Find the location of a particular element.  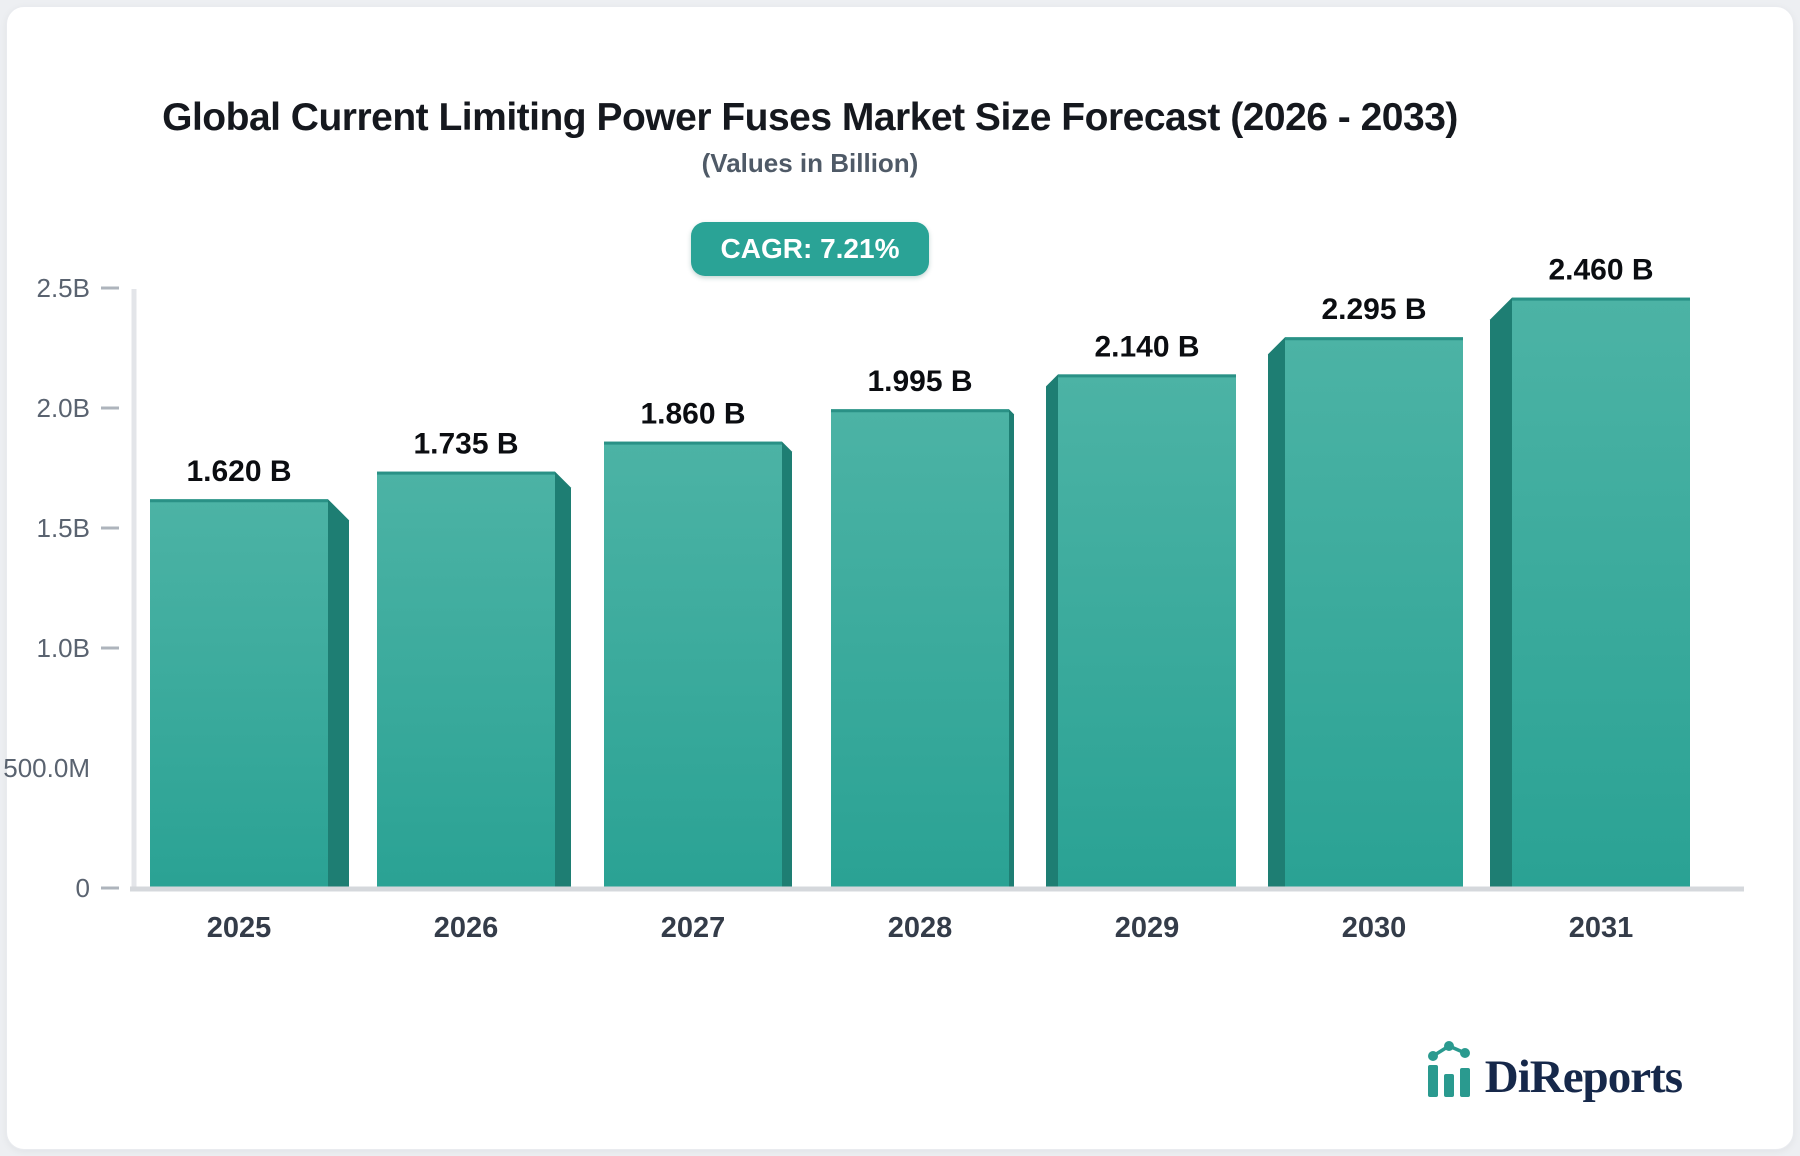

y-tick-label: 2.0B is located at coordinates (64, 408).